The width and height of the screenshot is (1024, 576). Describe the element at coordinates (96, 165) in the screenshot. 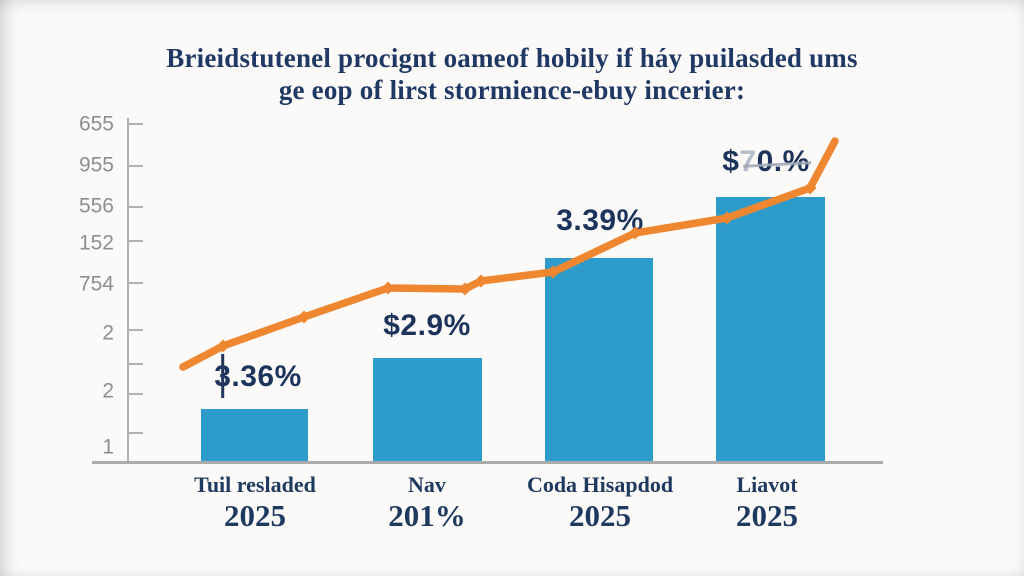

I see `y-axis-label: 955` at that location.